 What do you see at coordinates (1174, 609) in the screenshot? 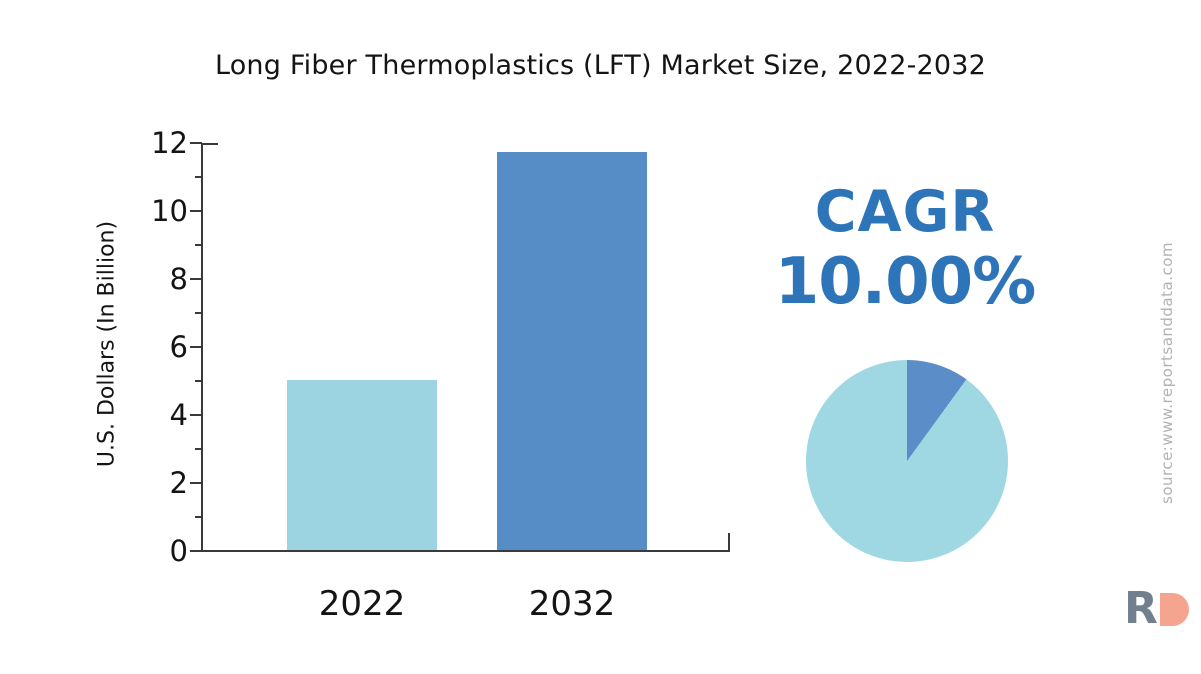
I see `logo-letter-d-shape` at bounding box center [1174, 609].